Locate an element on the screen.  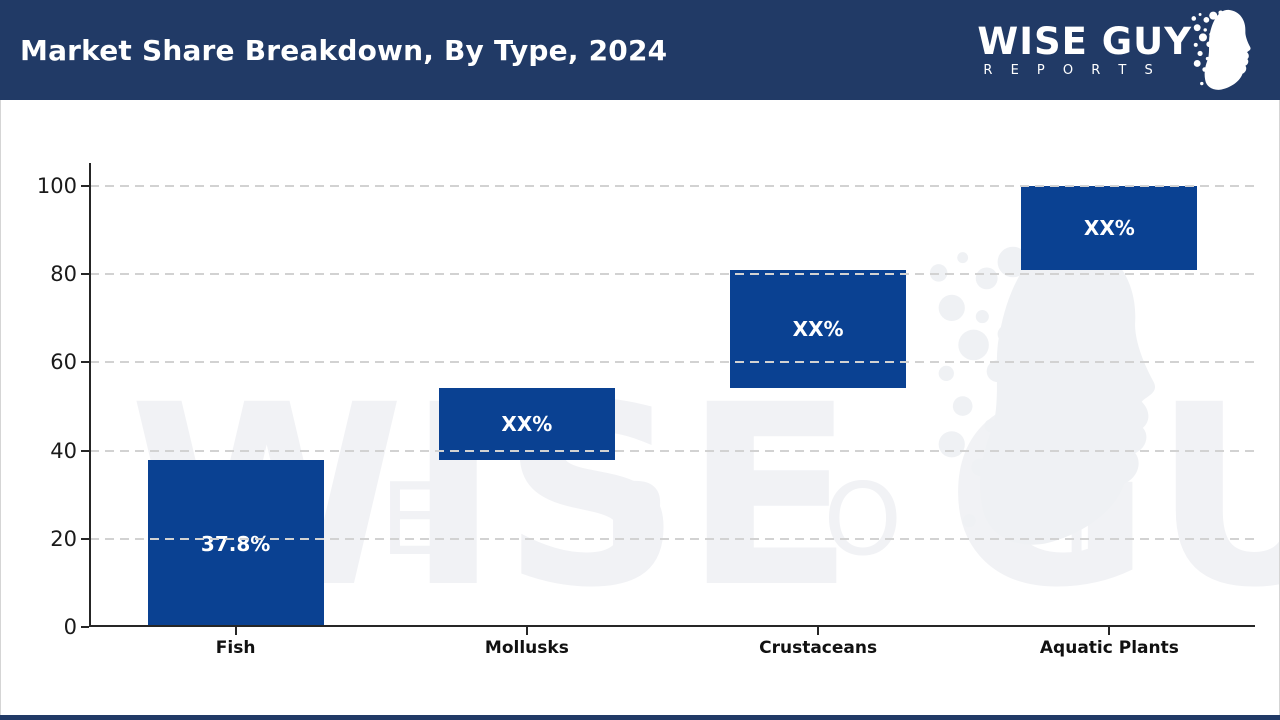
x-tick-label-mollusks: Mollusks is located at coordinates (526, 648).